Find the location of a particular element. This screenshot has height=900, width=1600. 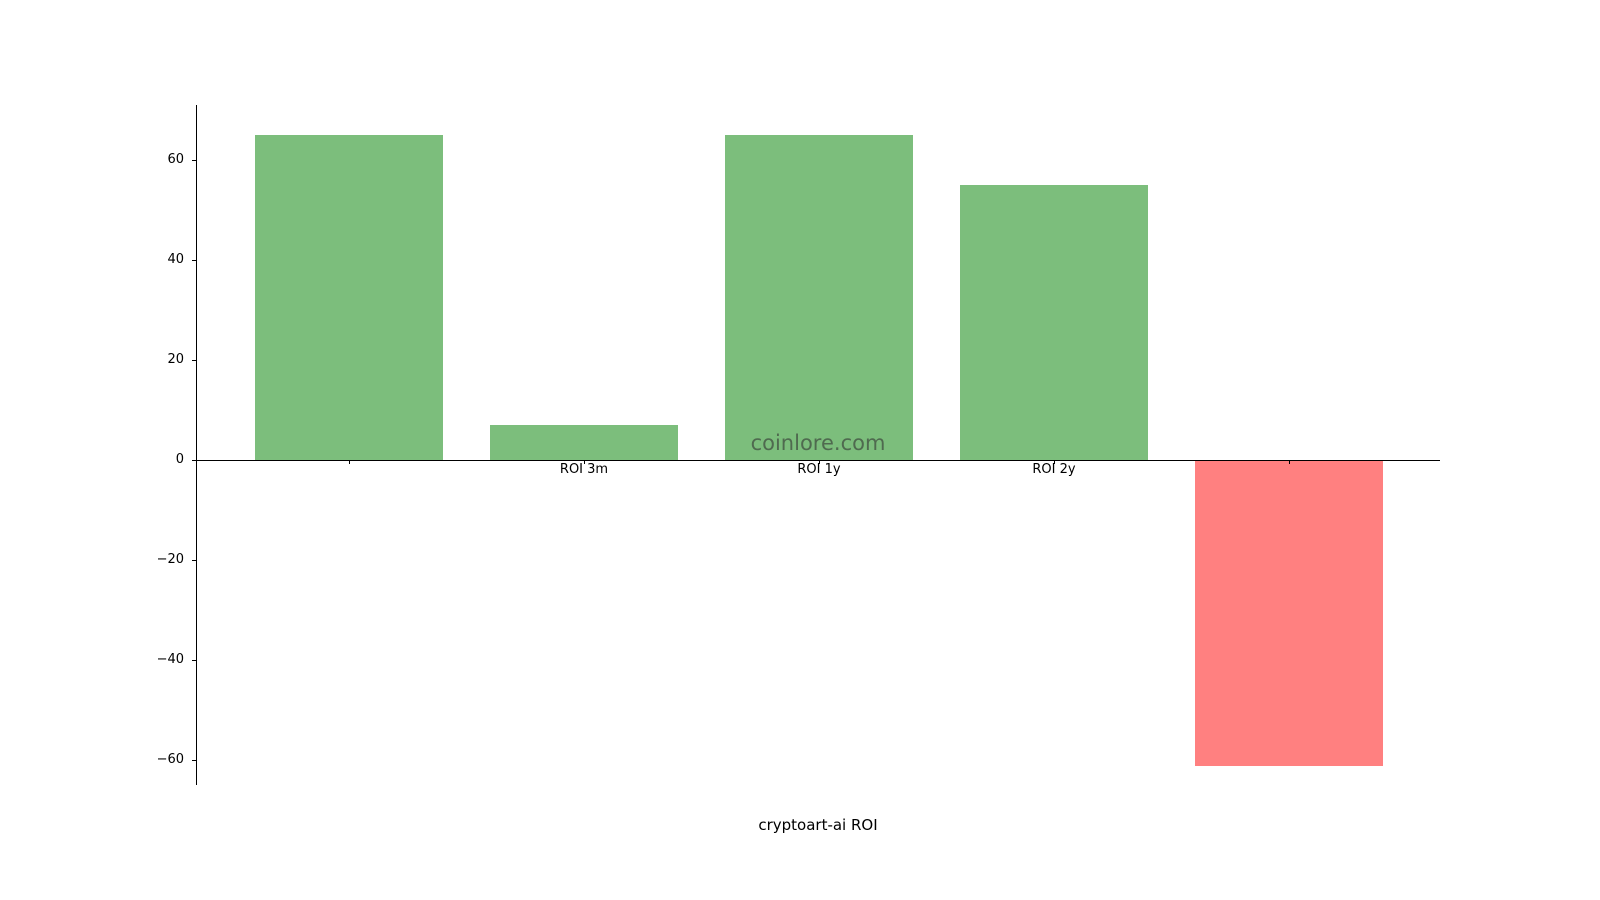

y-tick-label: −60 is located at coordinates (170, 759).